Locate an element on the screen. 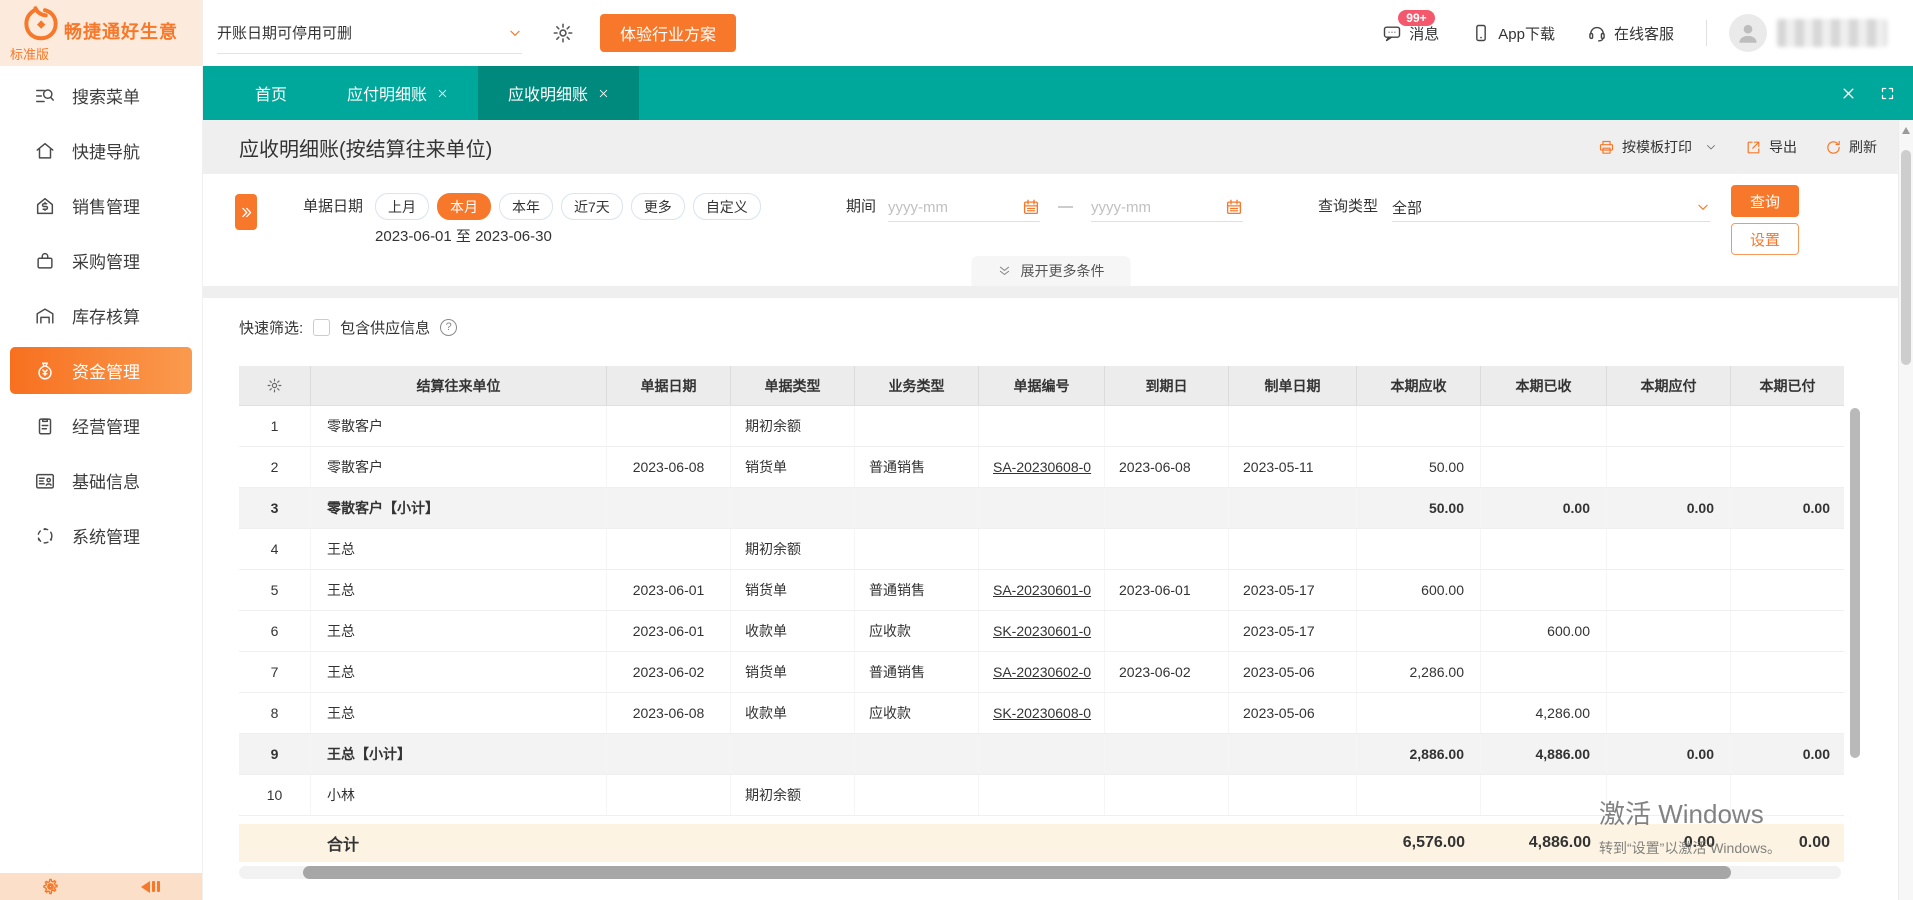 This screenshot has width=1913, height=900. date-pill: 自定义 is located at coordinates (726, 206).